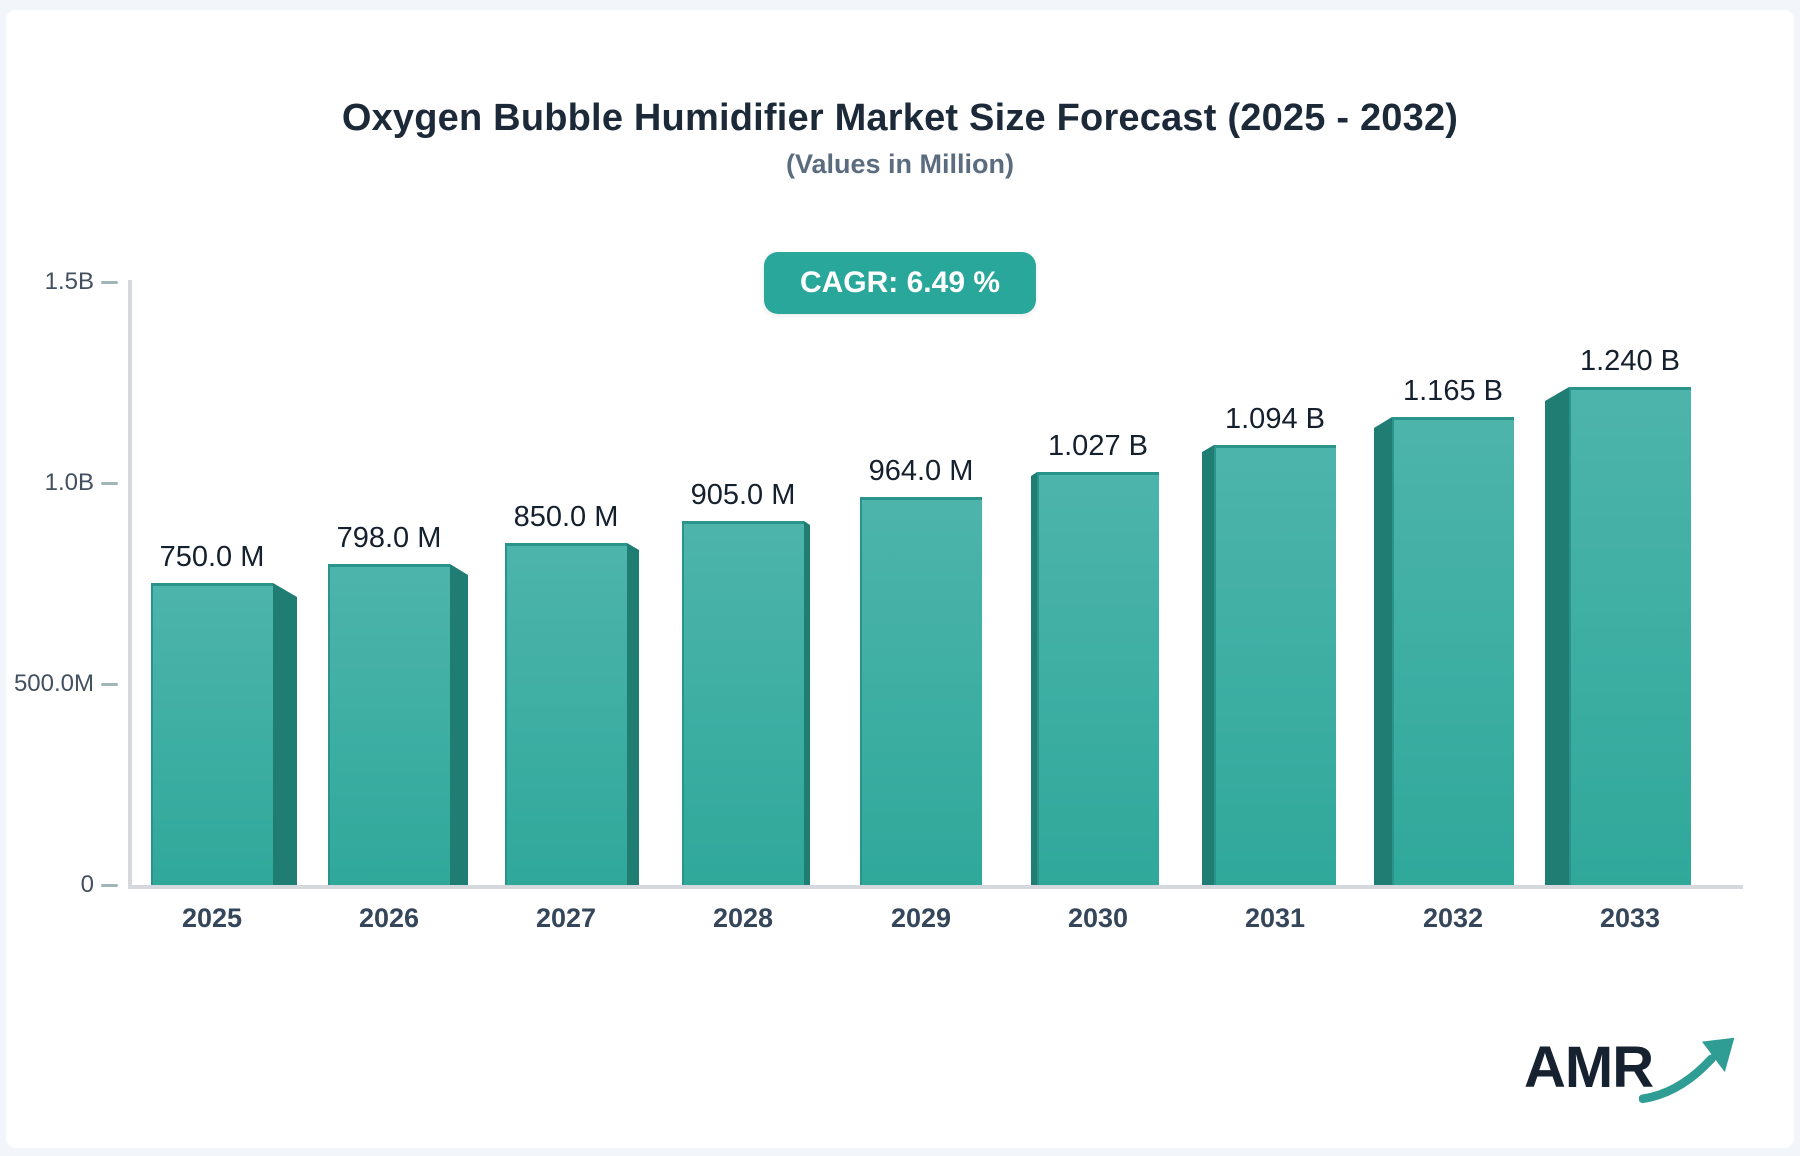 The image size is (1800, 1156). Describe the element at coordinates (212, 557) in the screenshot. I see `bar-value-label: 750.0 M` at that location.